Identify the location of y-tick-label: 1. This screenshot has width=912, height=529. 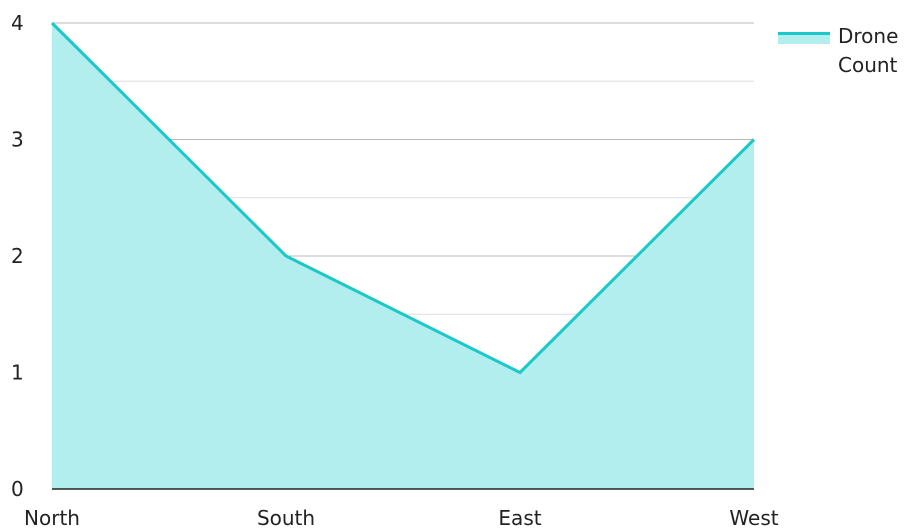
(17, 373).